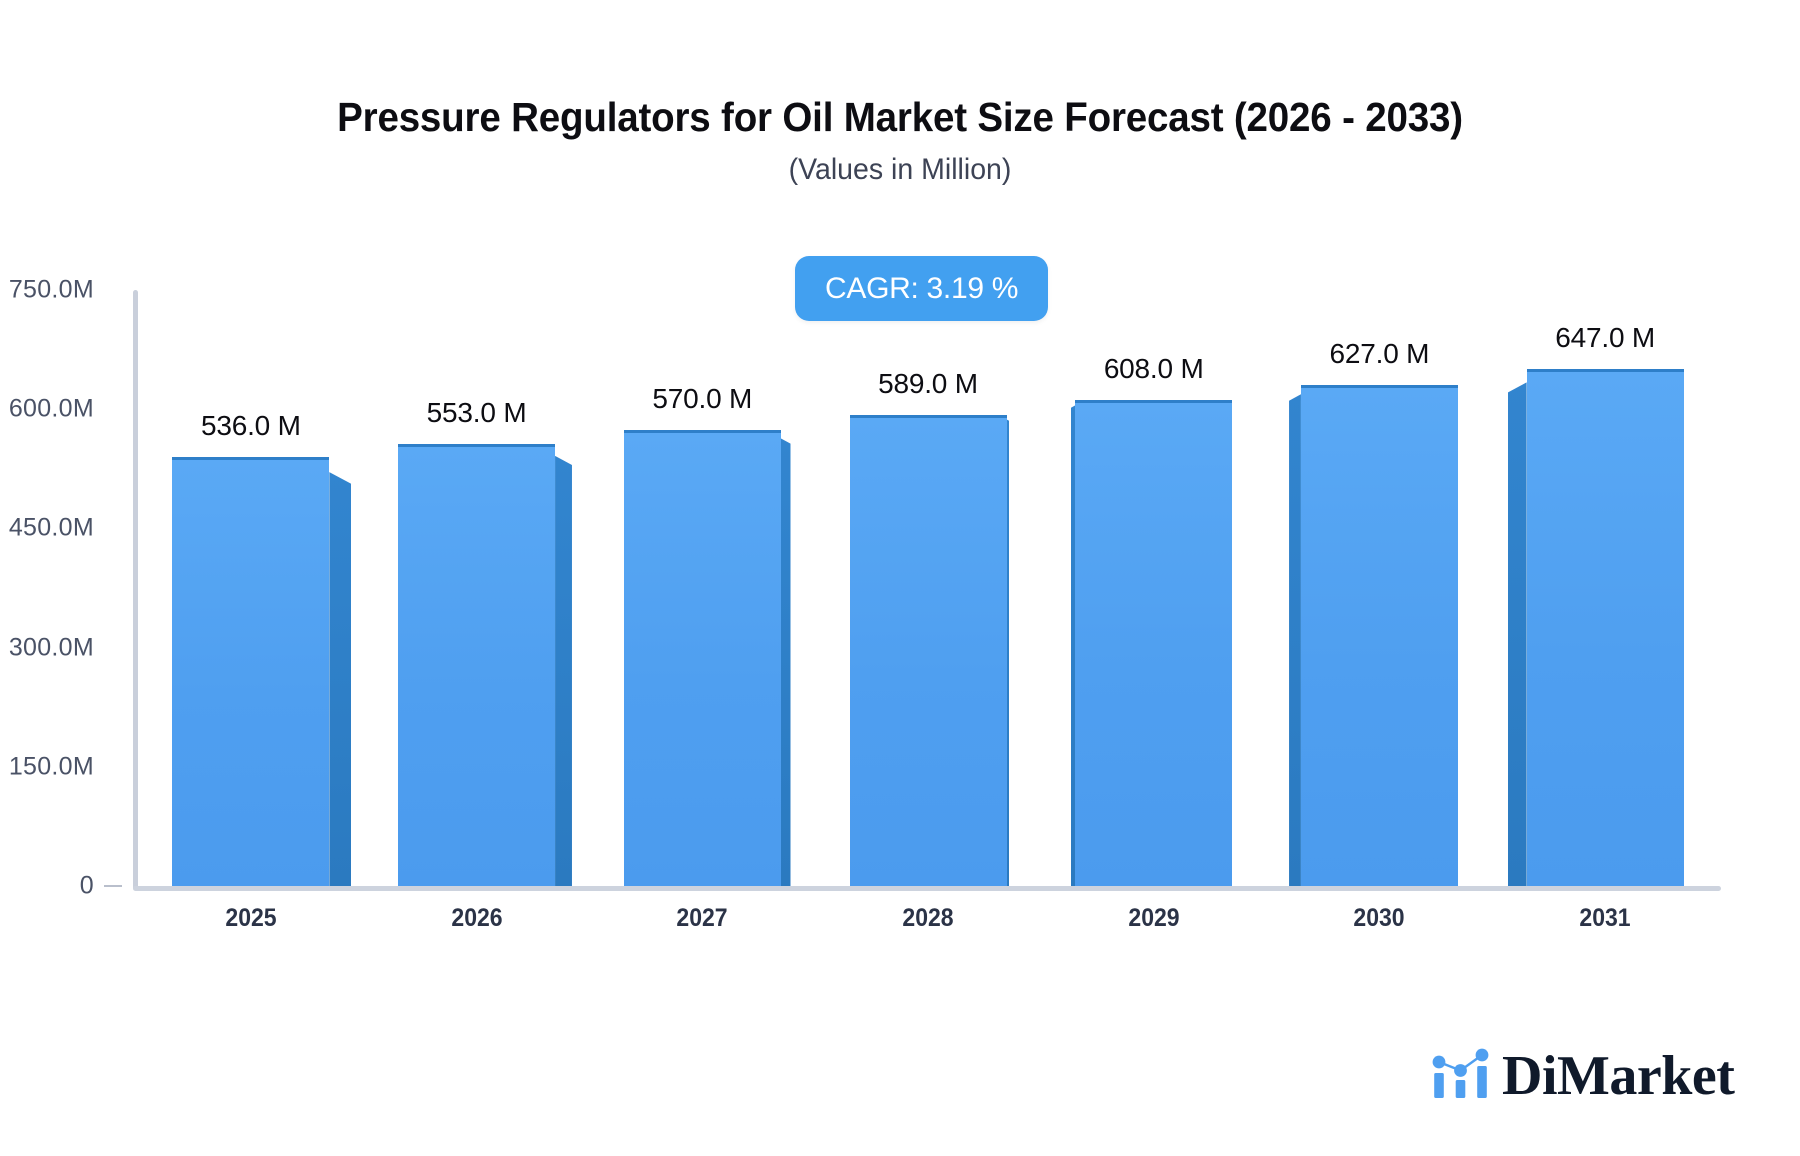  What do you see at coordinates (900, 170) in the screenshot?
I see `chart-subtitle: (Values in Million)` at bounding box center [900, 170].